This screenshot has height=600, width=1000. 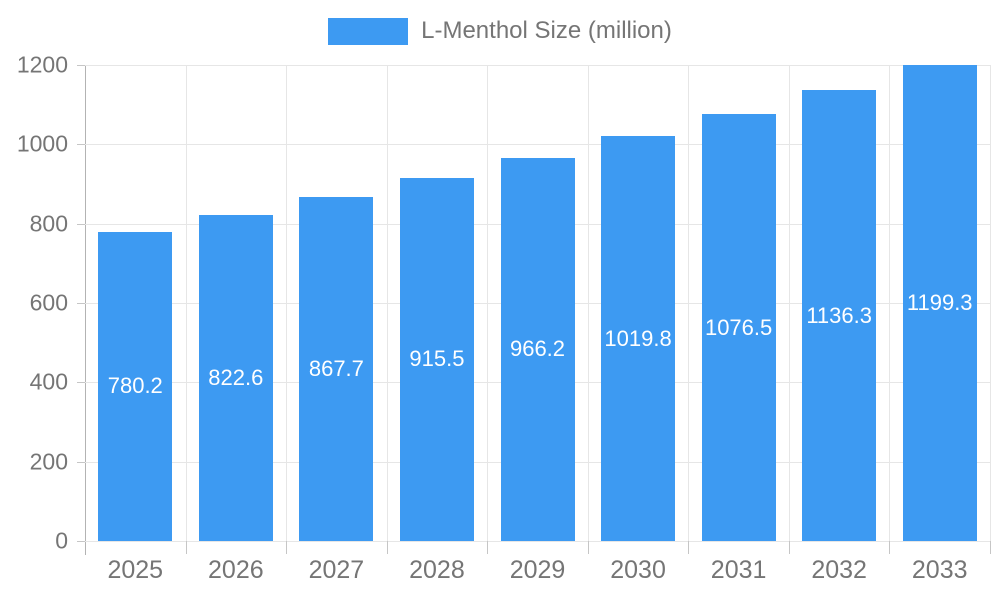 I want to click on bar-value-label: 780.2, so click(x=135, y=386).